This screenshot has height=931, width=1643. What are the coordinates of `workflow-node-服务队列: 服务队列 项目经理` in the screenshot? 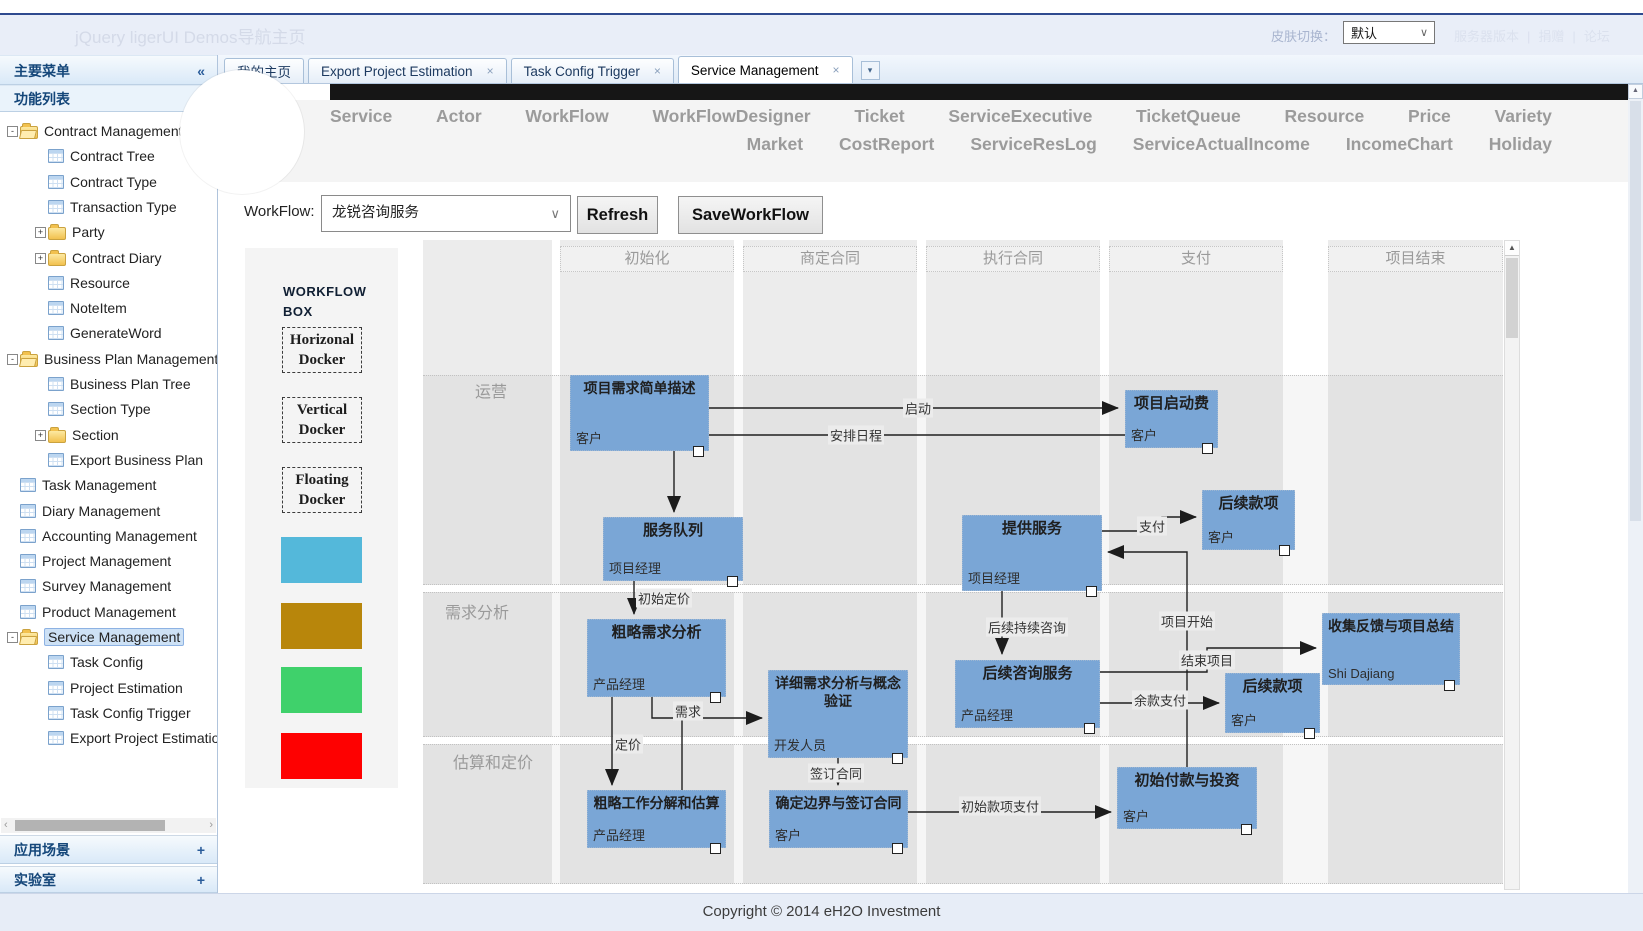 It's located at (673, 549).